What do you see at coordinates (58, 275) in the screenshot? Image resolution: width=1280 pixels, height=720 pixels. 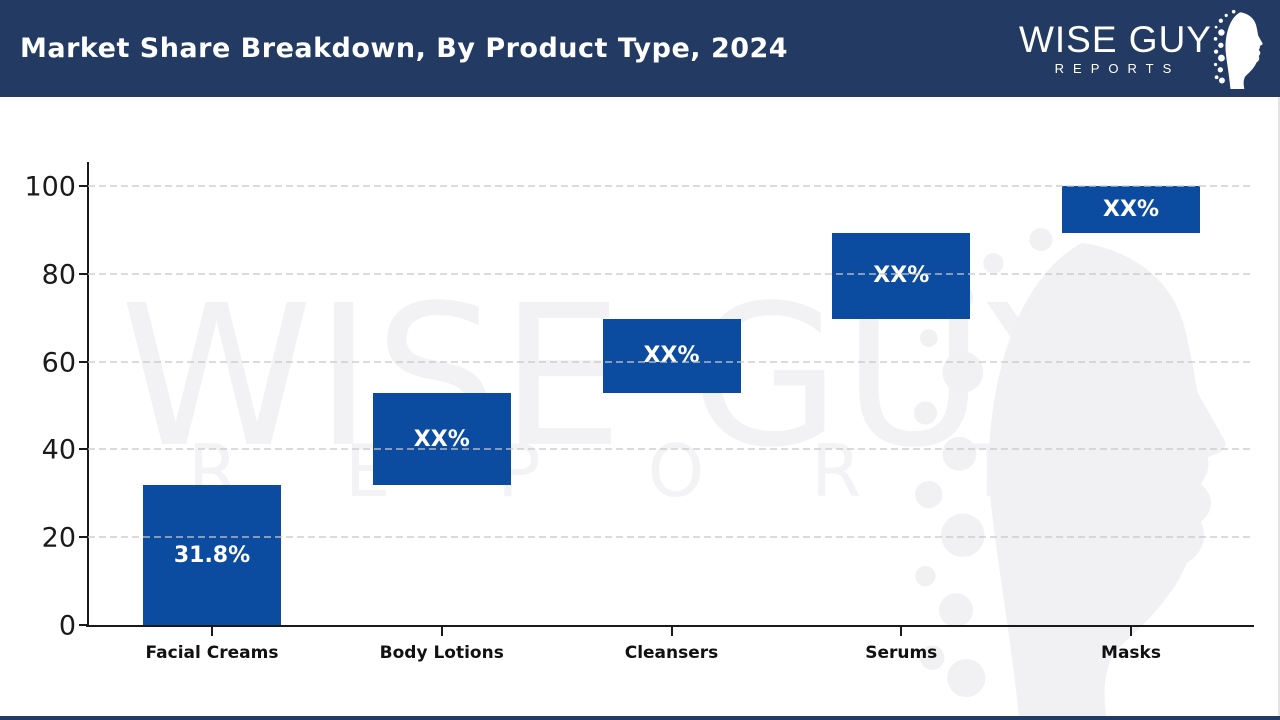 I see `y-tick-label: 80` at bounding box center [58, 275].